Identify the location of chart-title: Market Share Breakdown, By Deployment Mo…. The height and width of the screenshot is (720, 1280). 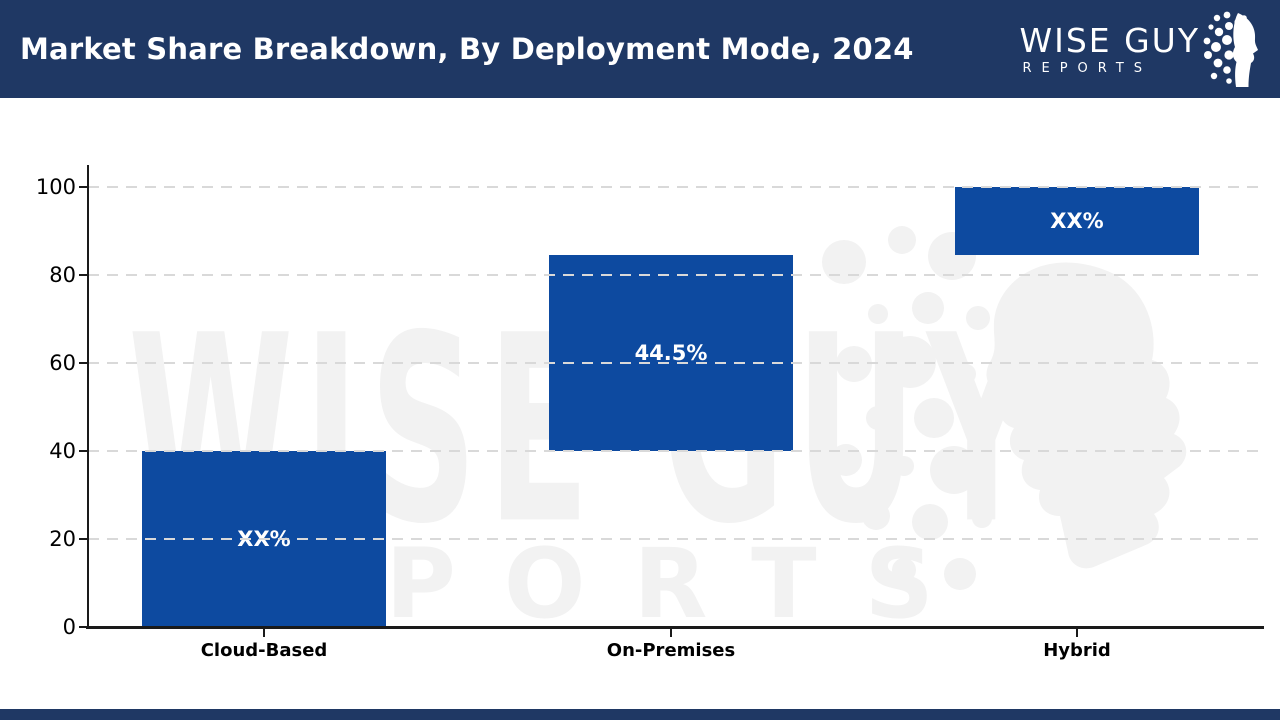
(467, 49).